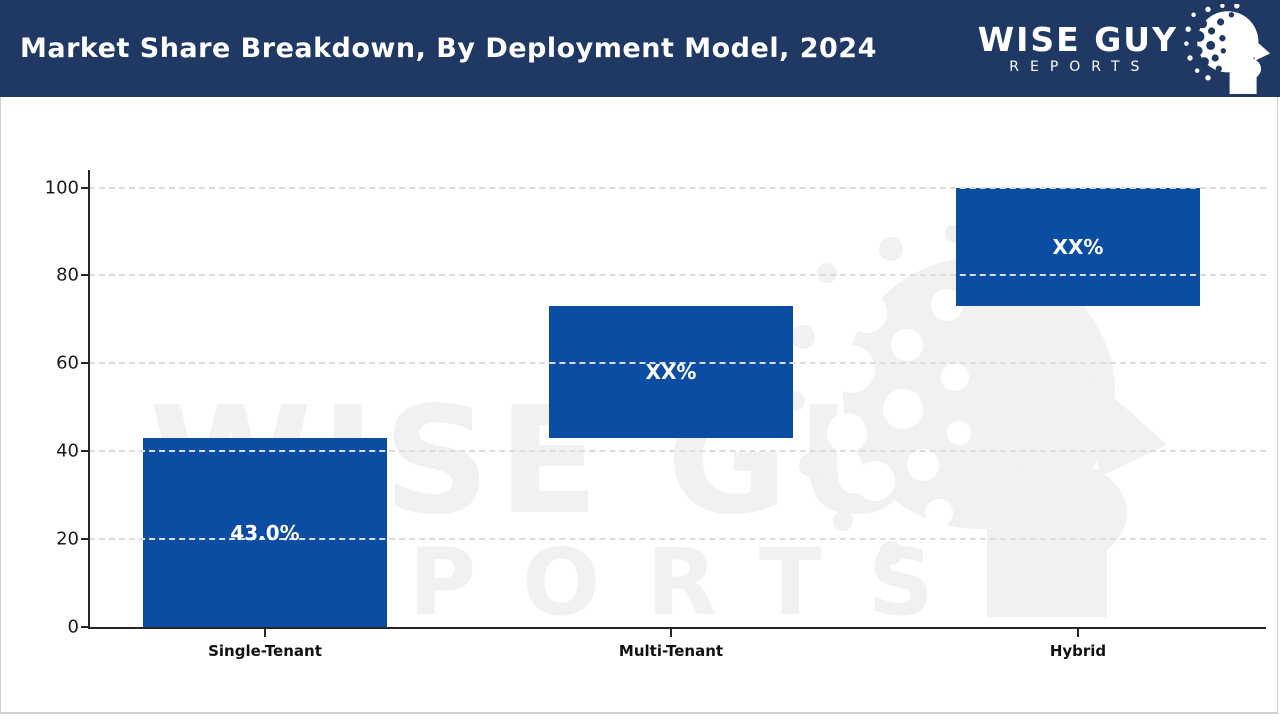  Describe the element at coordinates (1077, 39) in the screenshot. I see `brand-logo-line1: WISE GUY` at that location.